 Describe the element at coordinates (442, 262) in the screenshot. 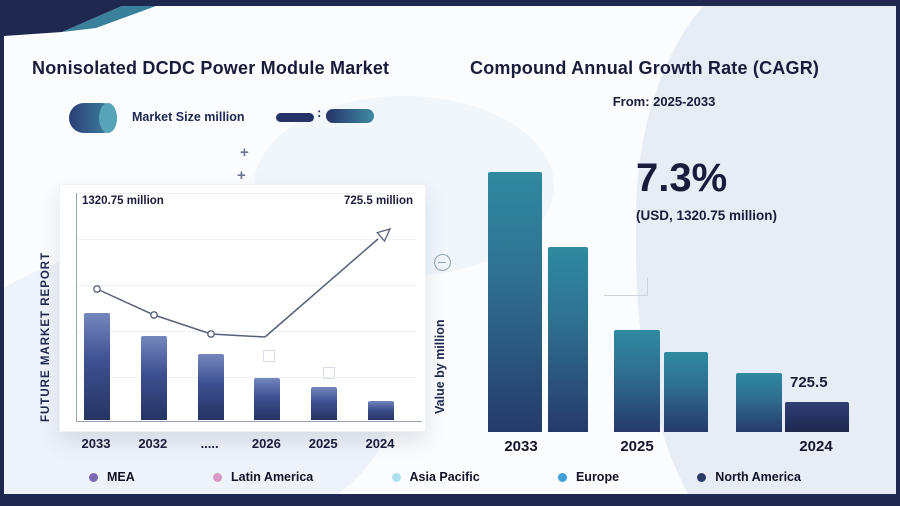

I see `circle-minus-icon` at that location.